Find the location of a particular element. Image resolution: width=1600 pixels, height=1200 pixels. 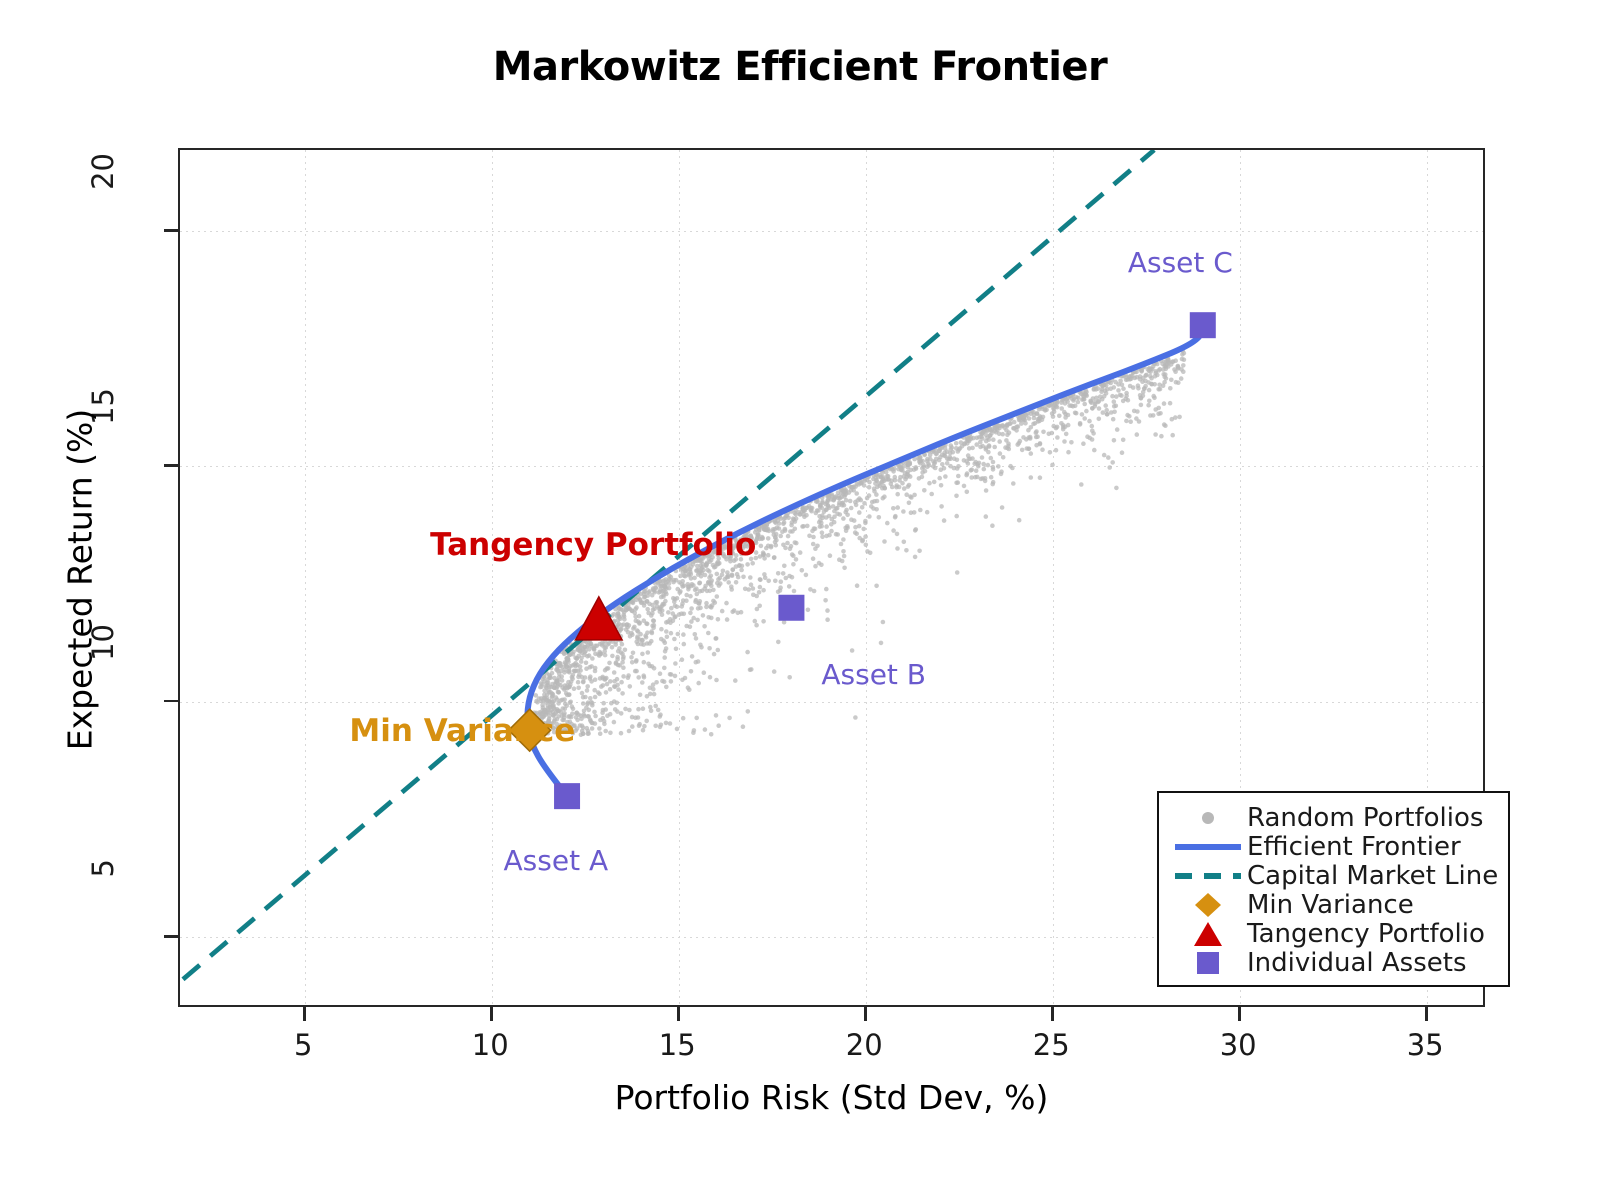

x-tick-label: 15 is located at coordinates (677, 1045).